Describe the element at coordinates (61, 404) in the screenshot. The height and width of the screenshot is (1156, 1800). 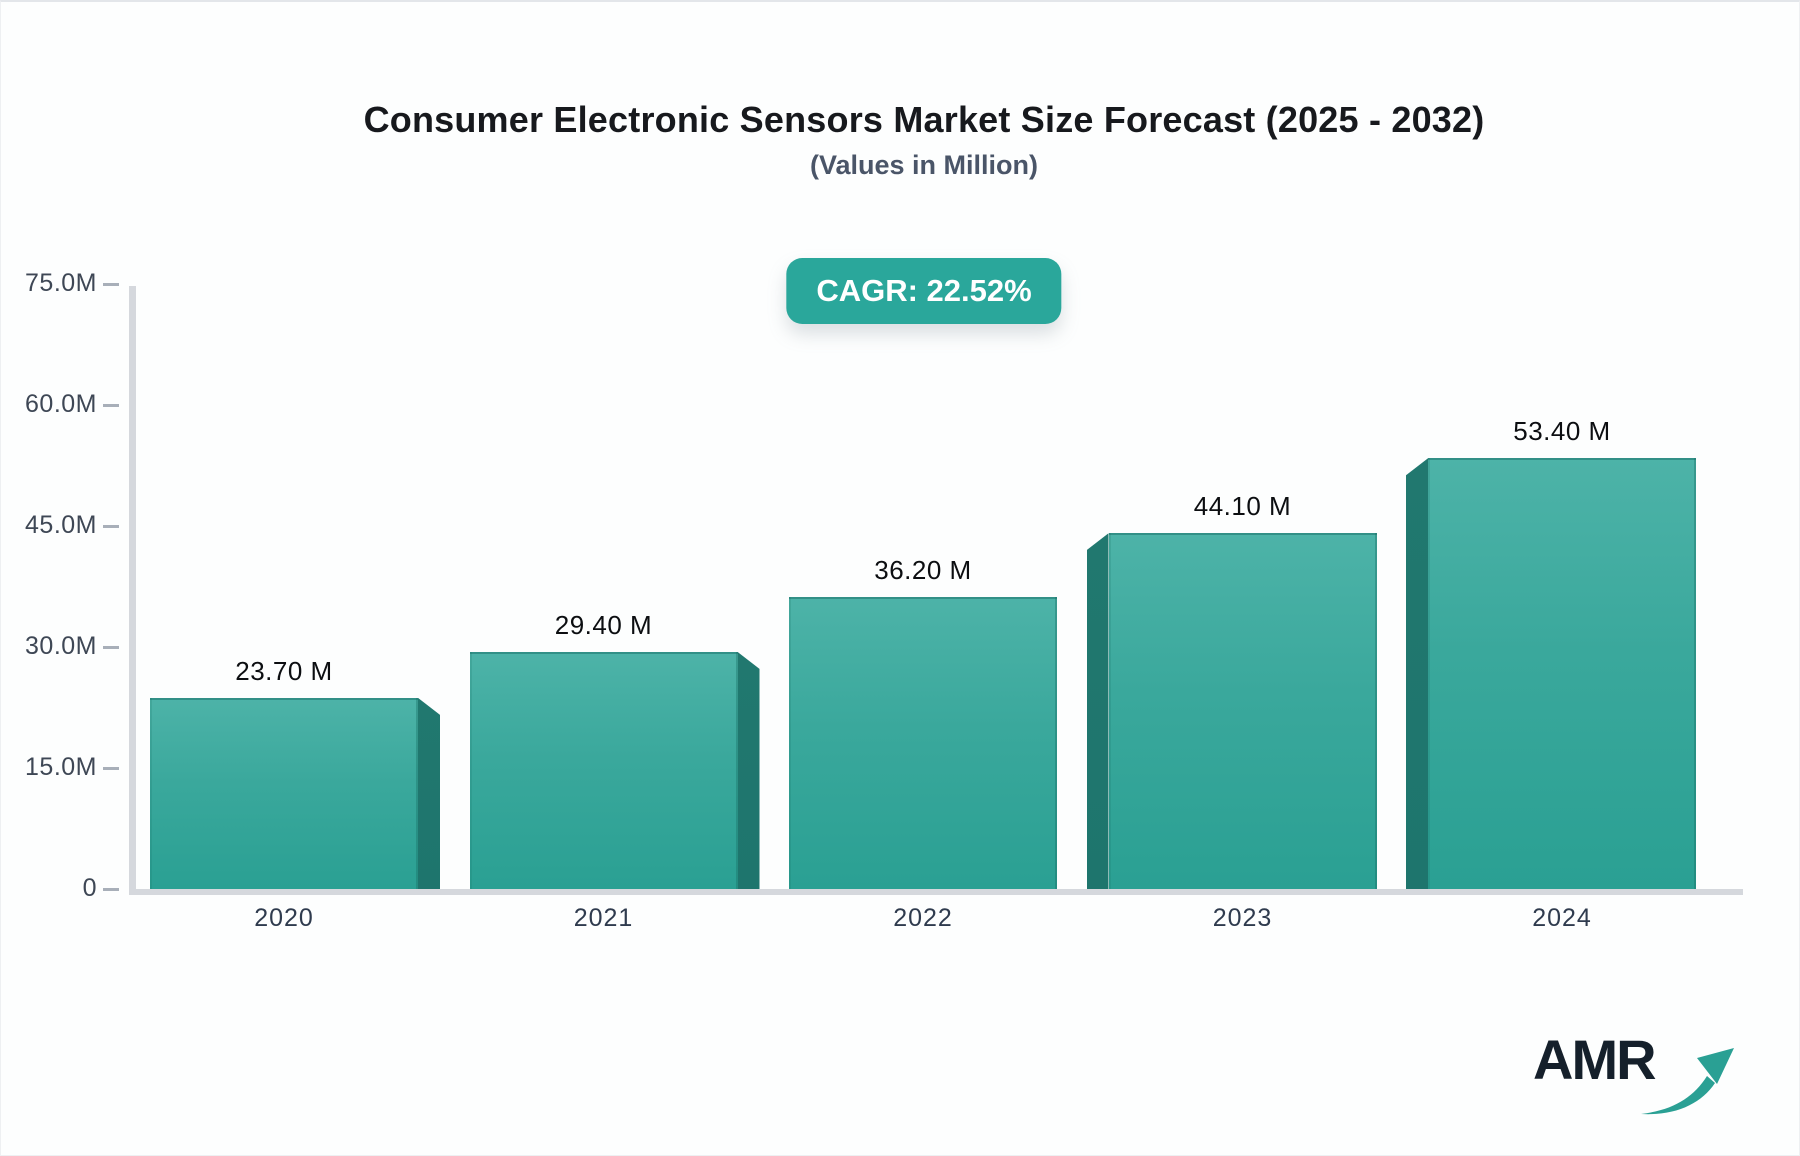
I see `y-axis-tick-label: 60.0M` at that location.